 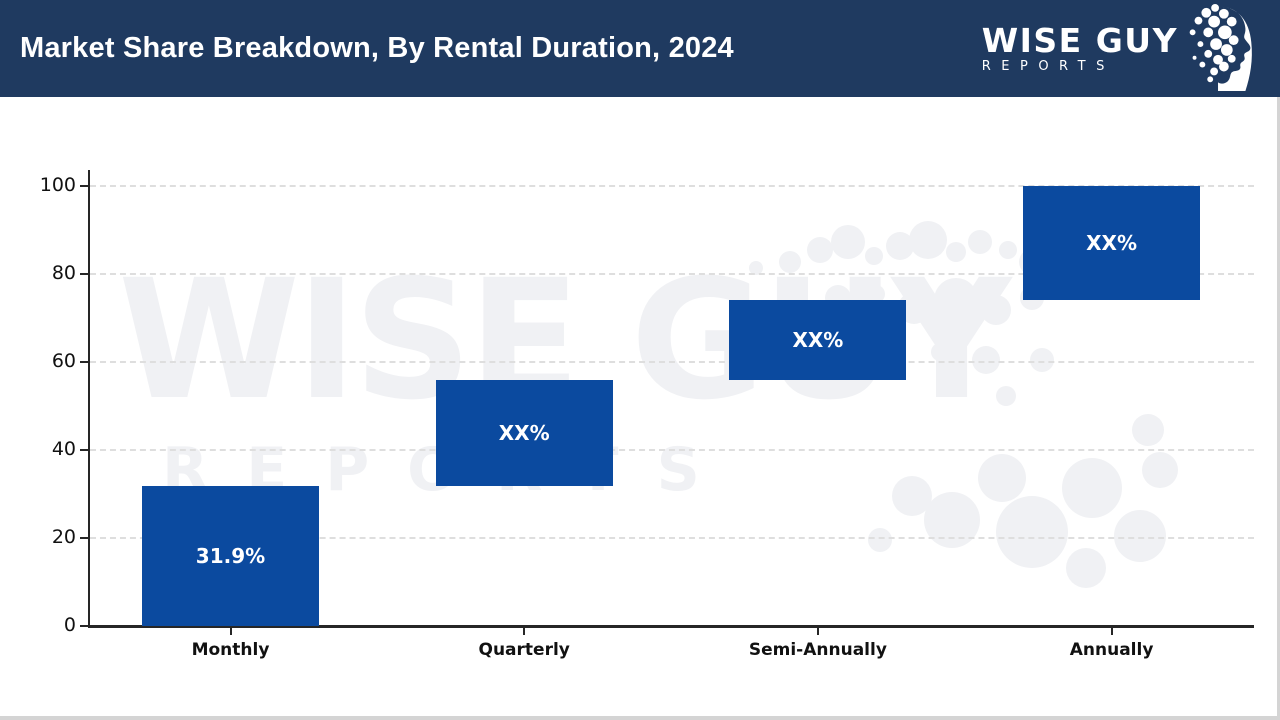 What do you see at coordinates (817, 650) in the screenshot?
I see `x-axis-category-label: Semi-Annually` at bounding box center [817, 650].